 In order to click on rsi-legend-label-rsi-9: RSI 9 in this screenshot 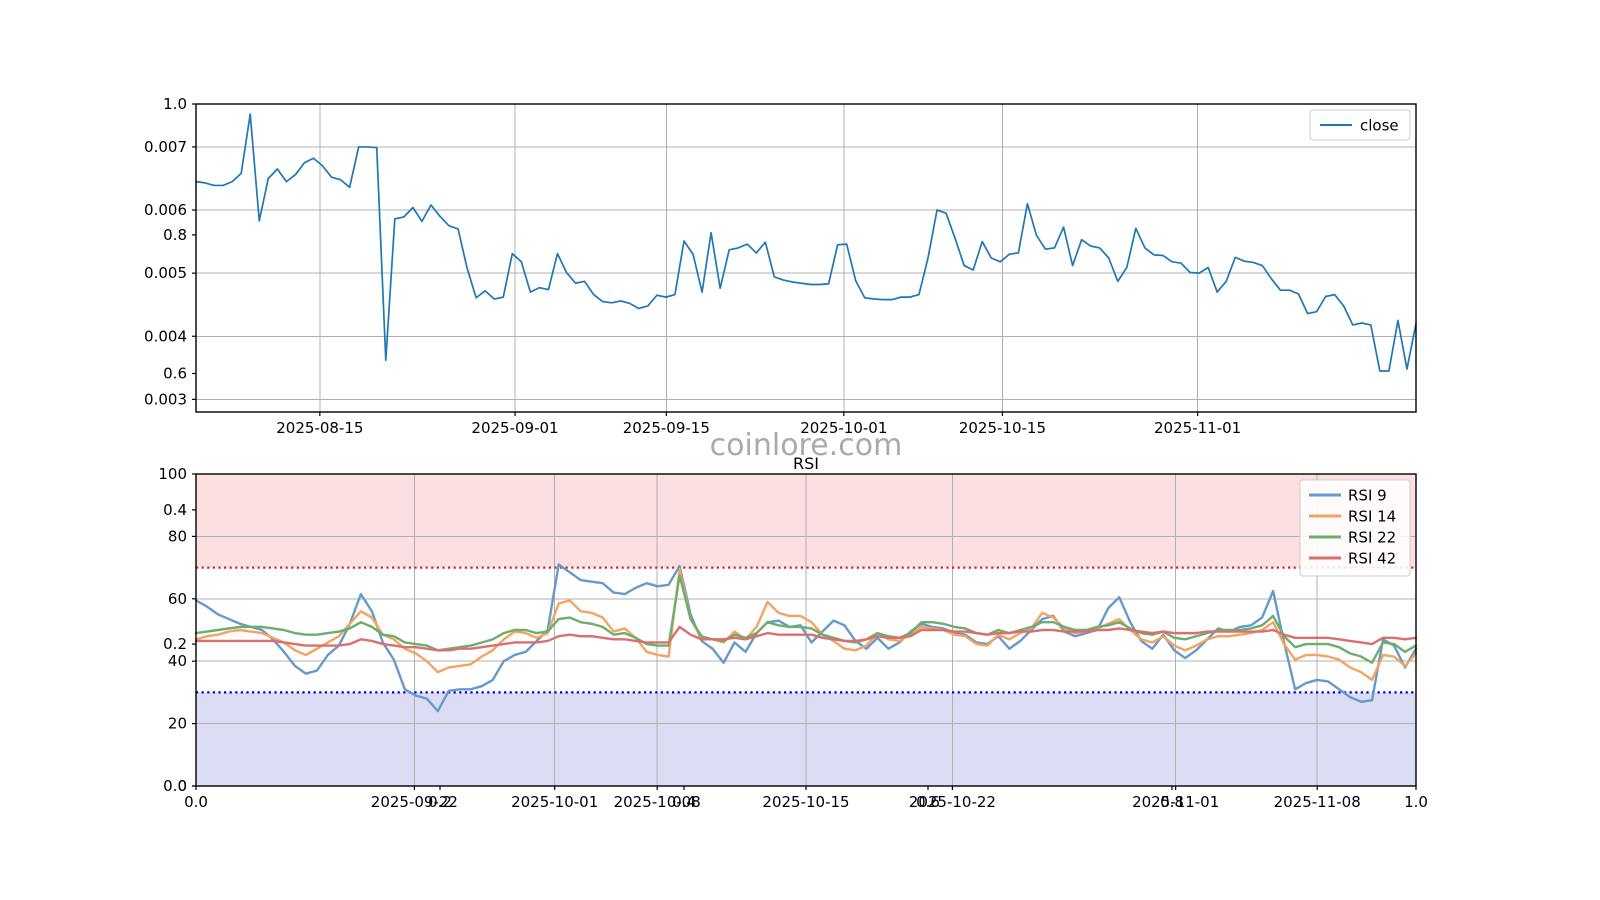, I will do `click(1367, 496)`.